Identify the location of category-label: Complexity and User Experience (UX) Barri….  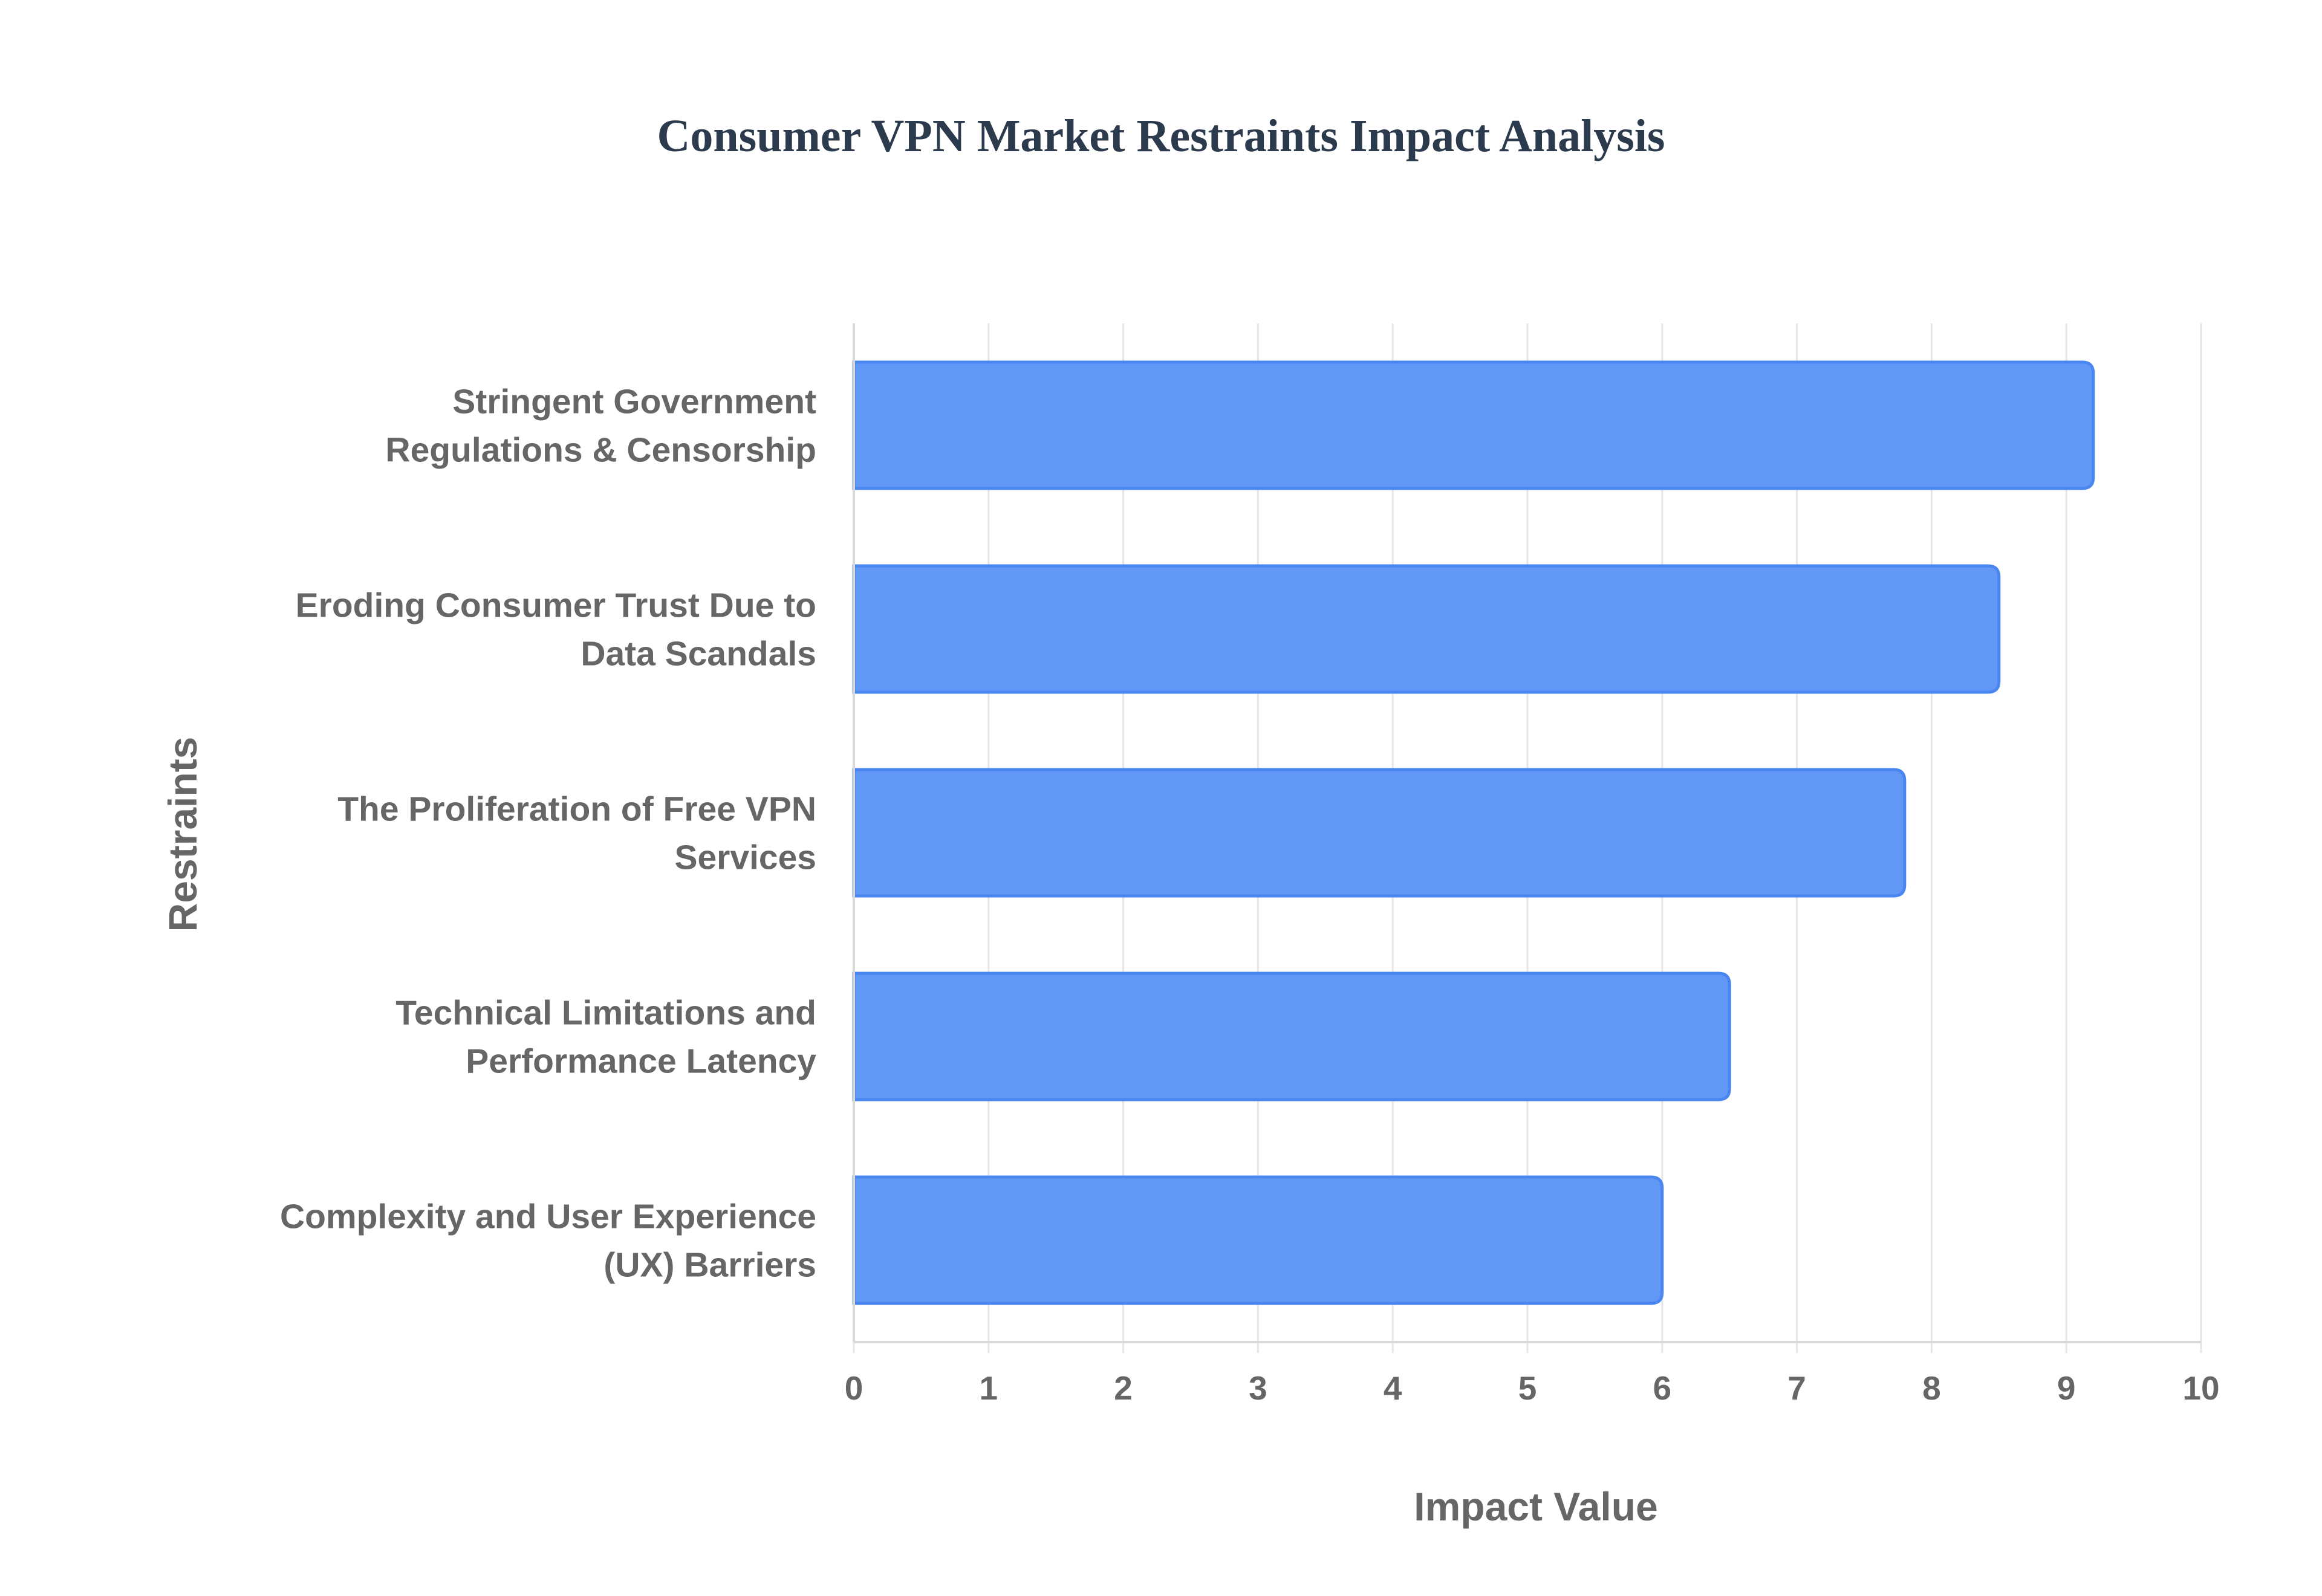
(548, 1241).